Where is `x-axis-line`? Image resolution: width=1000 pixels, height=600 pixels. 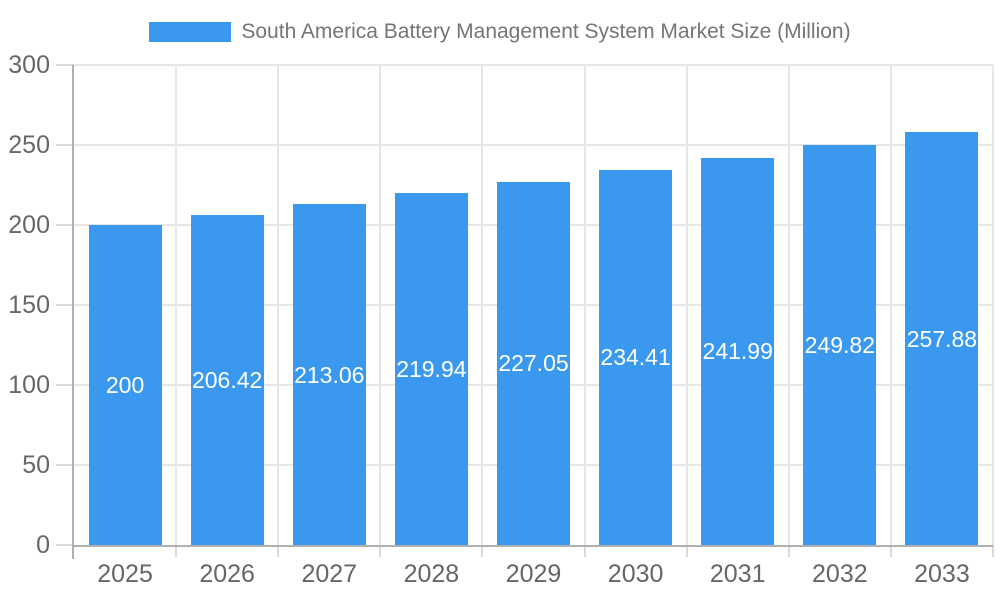 x-axis-line is located at coordinates (532, 546).